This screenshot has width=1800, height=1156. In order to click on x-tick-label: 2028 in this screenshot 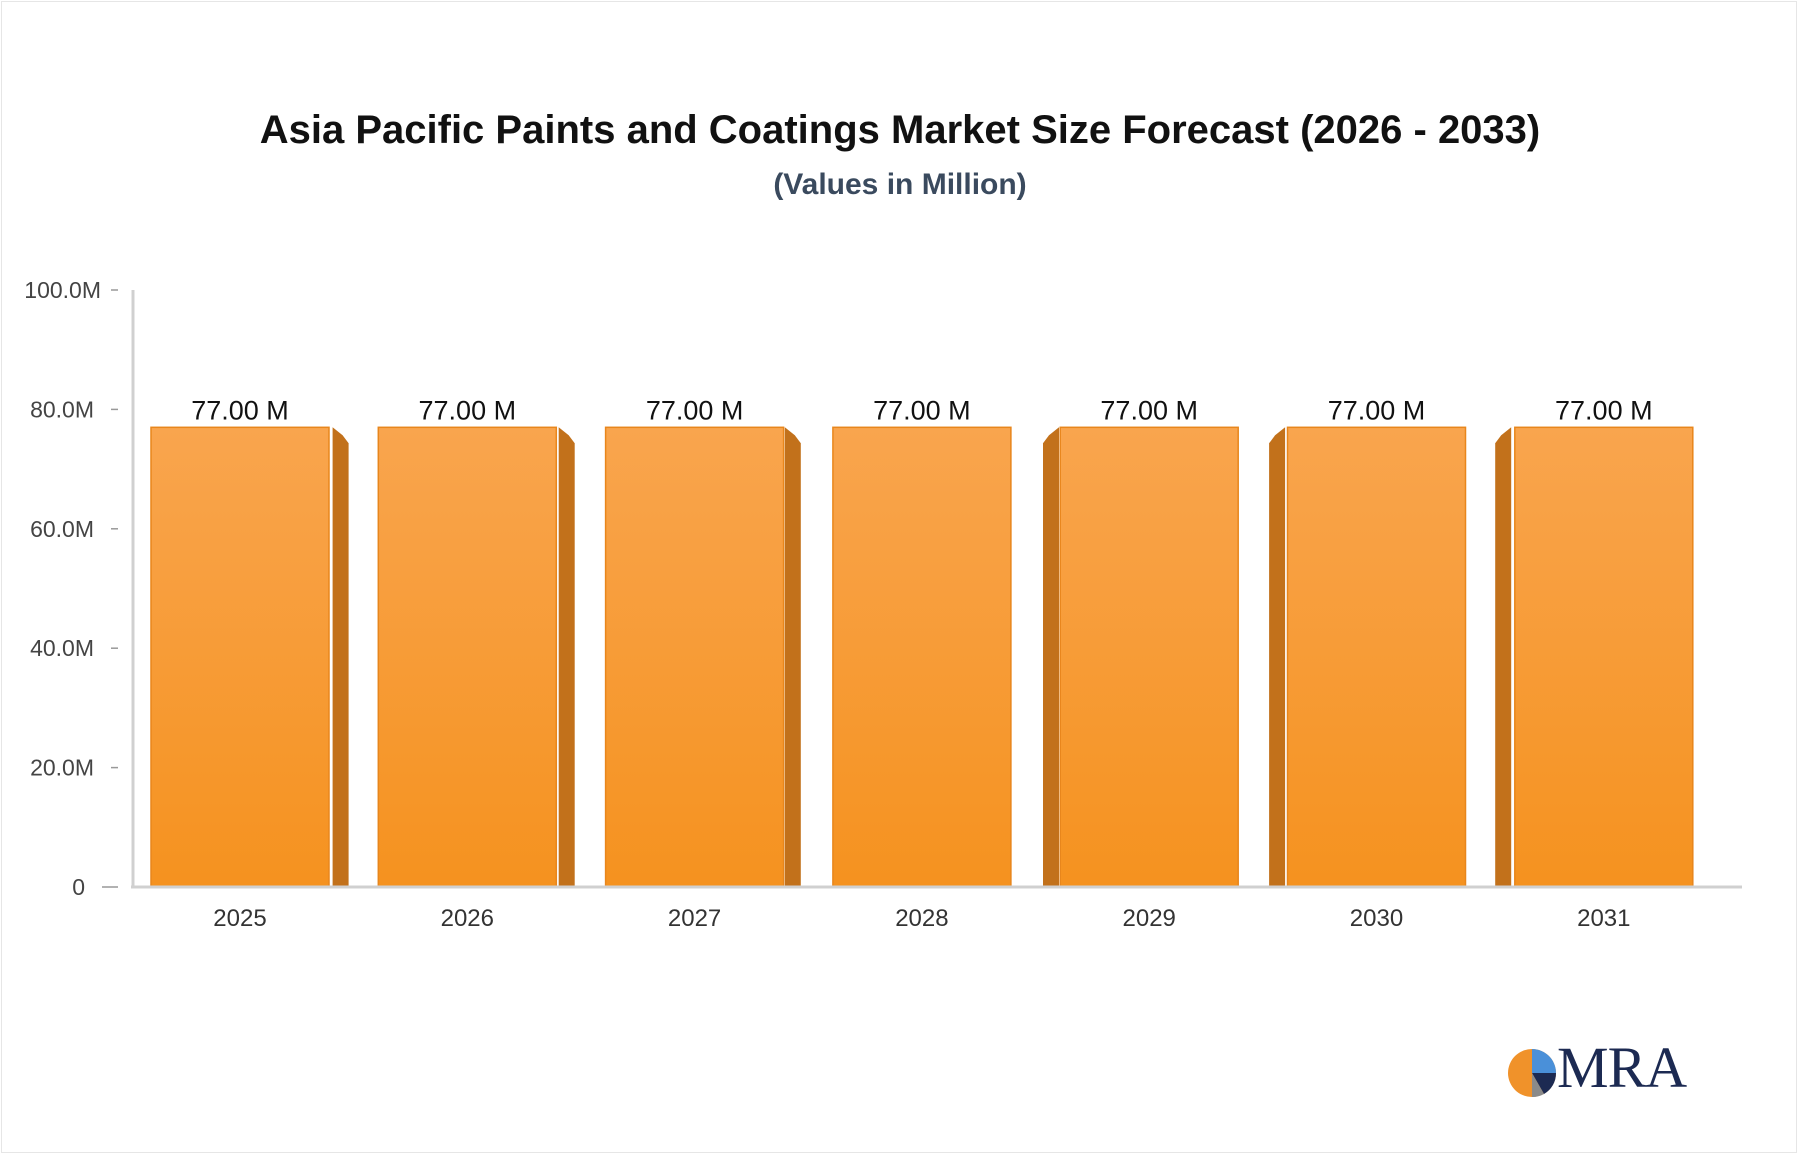, I will do `click(921, 918)`.